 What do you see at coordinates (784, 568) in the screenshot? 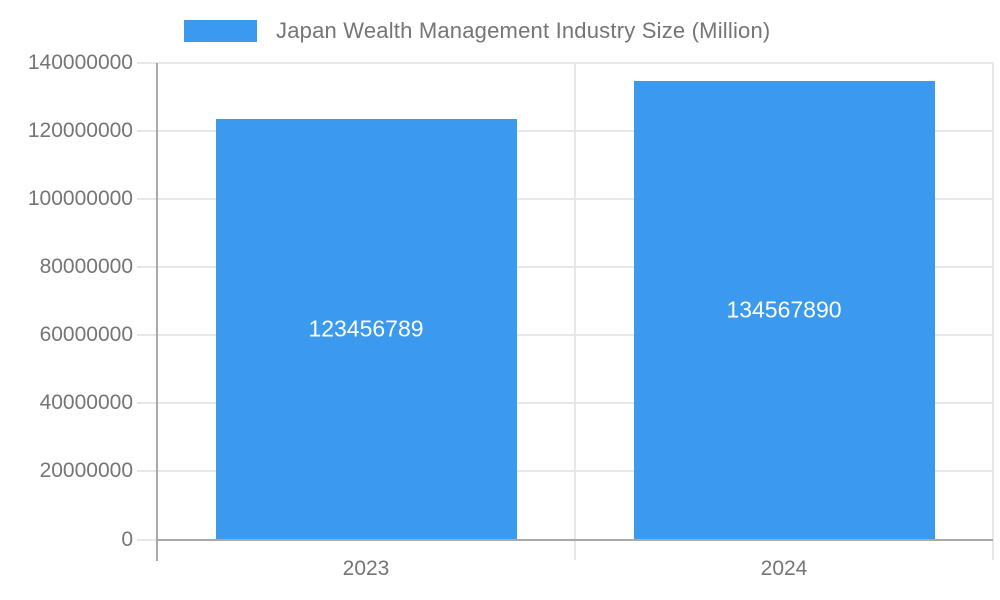
I see `x-axis-tick-label: 2024` at bounding box center [784, 568].